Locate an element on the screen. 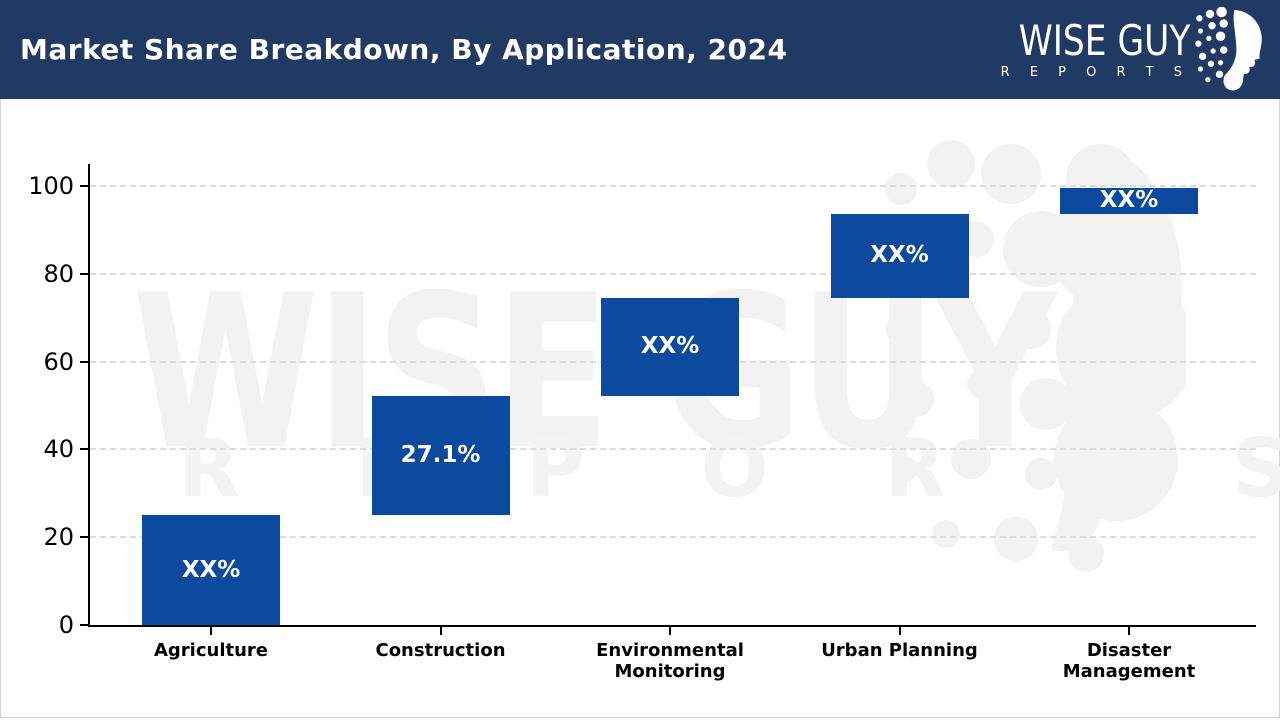 The height and width of the screenshot is (720, 1280). brand-logo-text: WISE GUY R E P O R T S is located at coordinates (1085, 48).